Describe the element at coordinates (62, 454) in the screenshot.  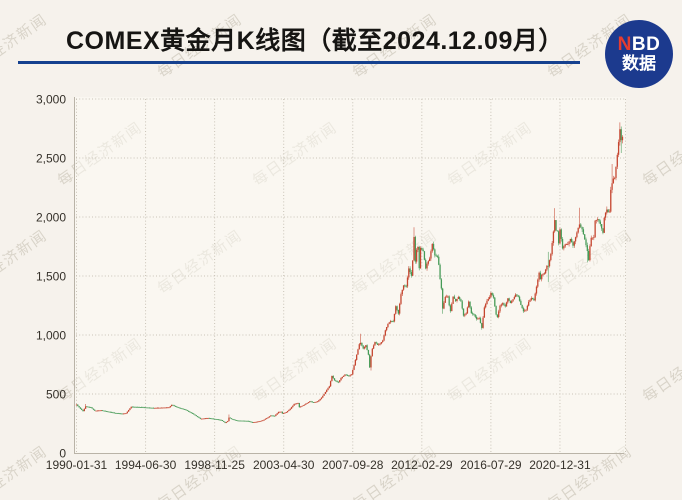
I see `y-axis-label: 0` at that location.